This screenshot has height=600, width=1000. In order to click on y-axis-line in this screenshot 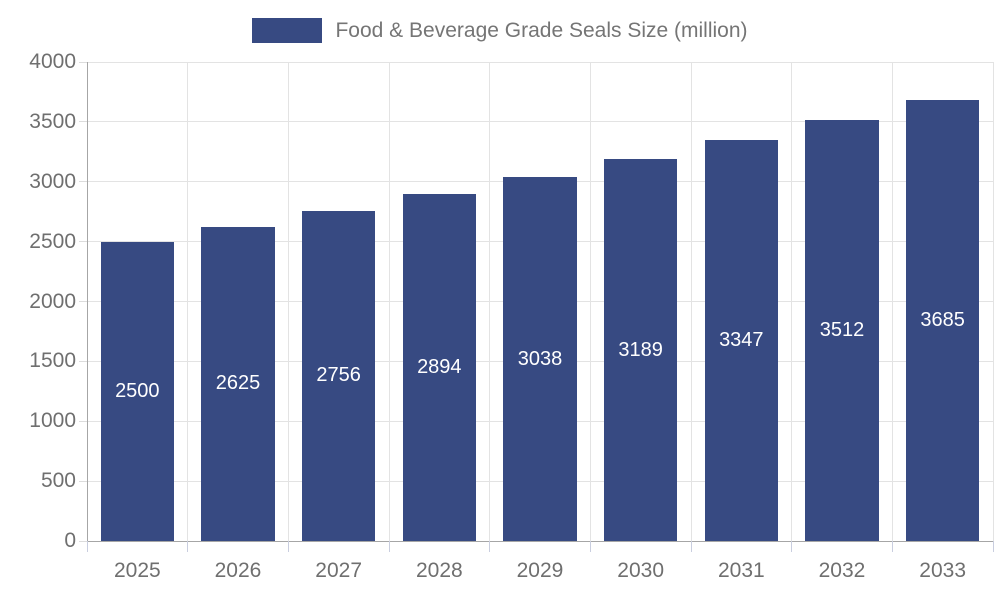, I will do `click(87, 301)`.